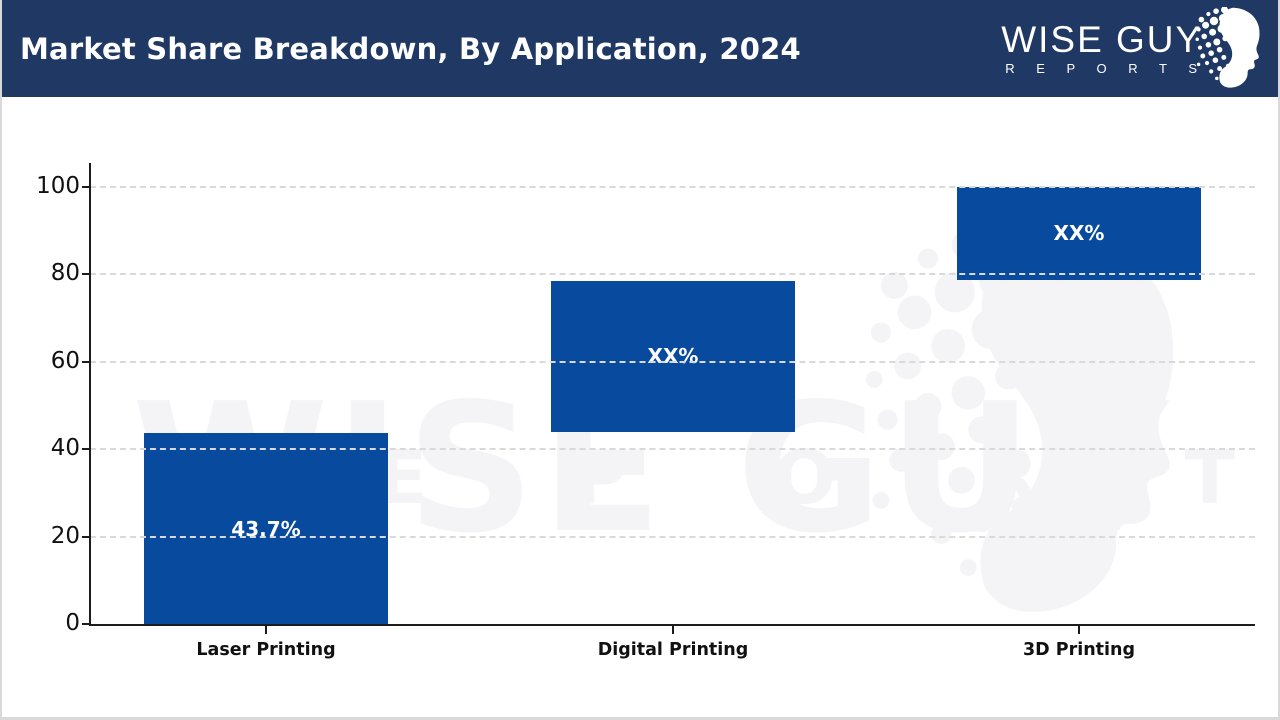 Image resolution: width=1280 pixels, height=720 pixels. What do you see at coordinates (65, 360) in the screenshot?
I see `y-tick-label-60: 60` at bounding box center [65, 360].